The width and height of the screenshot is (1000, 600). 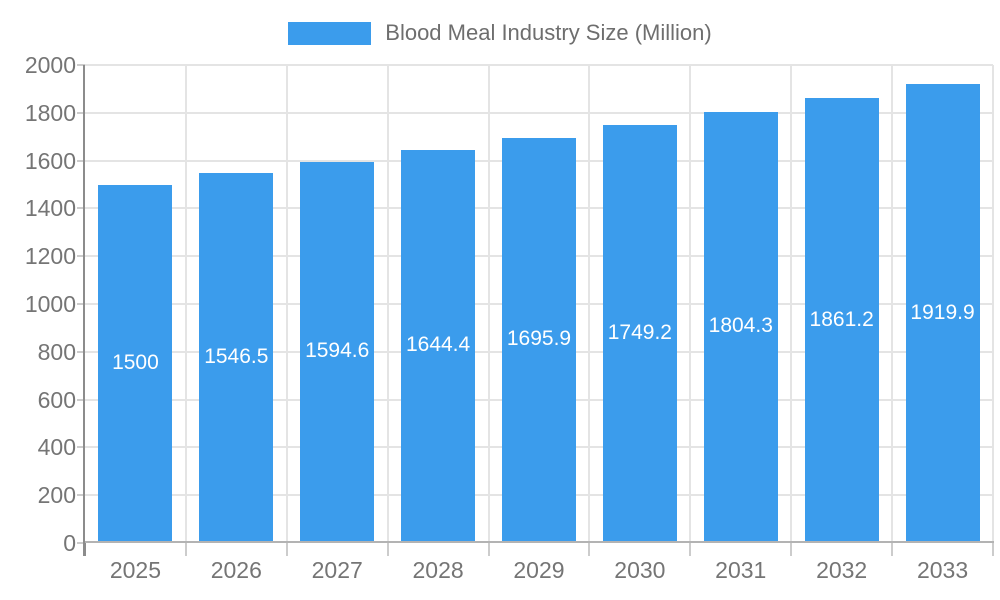 What do you see at coordinates (50, 256) in the screenshot?
I see `y-axis-label: 1200` at bounding box center [50, 256].